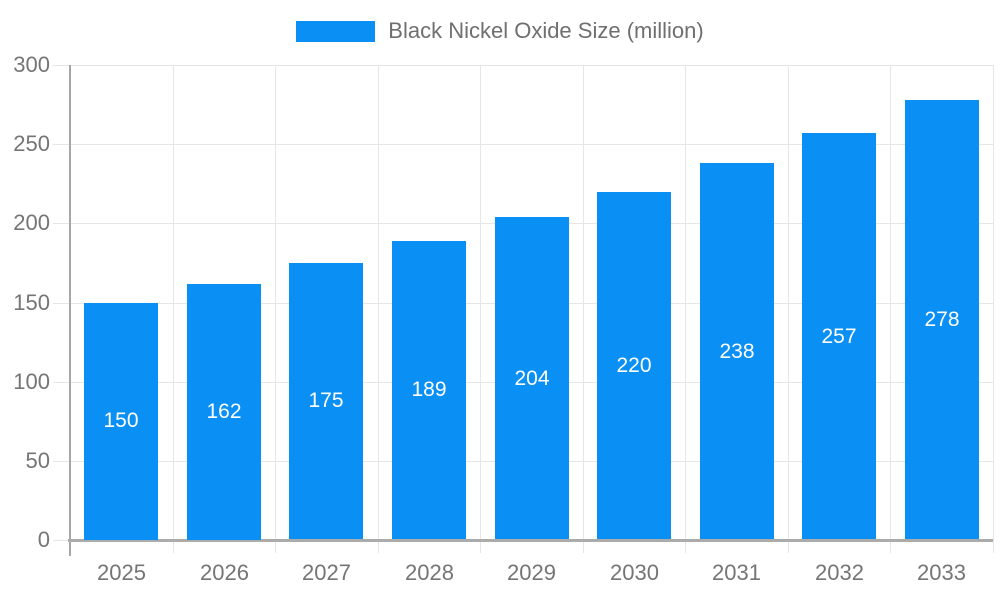 The height and width of the screenshot is (600, 1000). I want to click on bar-value-label: 204, so click(532, 378).